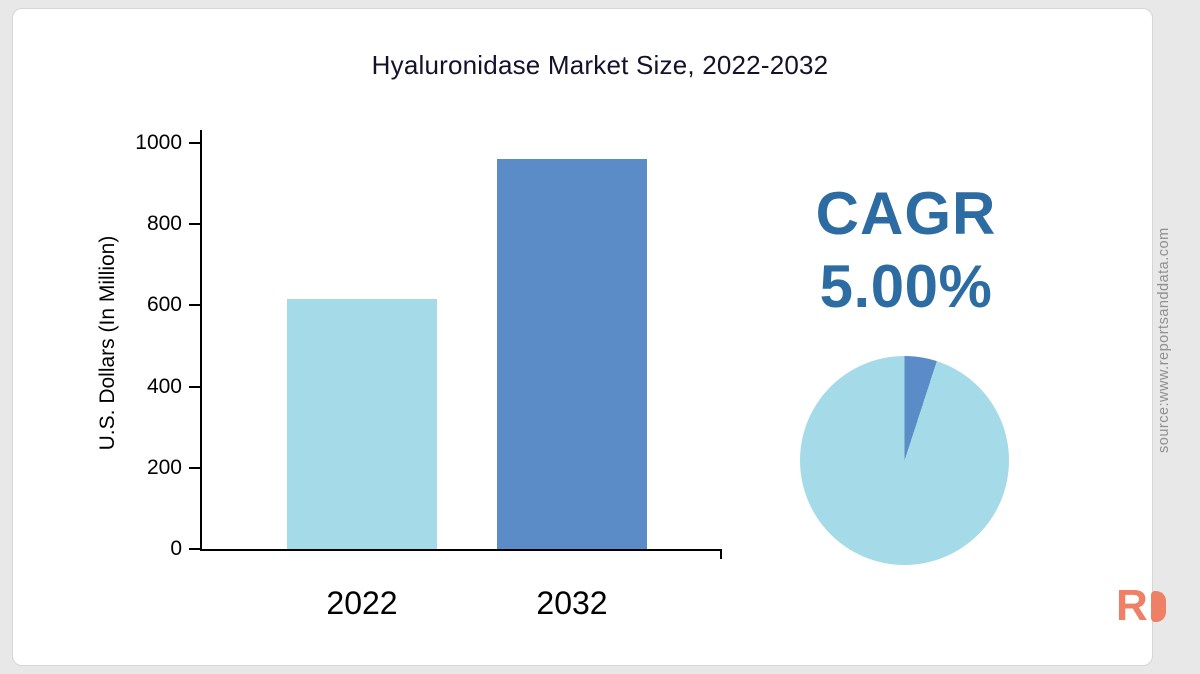 The width and height of the screenshot is (1200, 674). I want to click on y-axis-tick-label: 1000, so click(158, 142).